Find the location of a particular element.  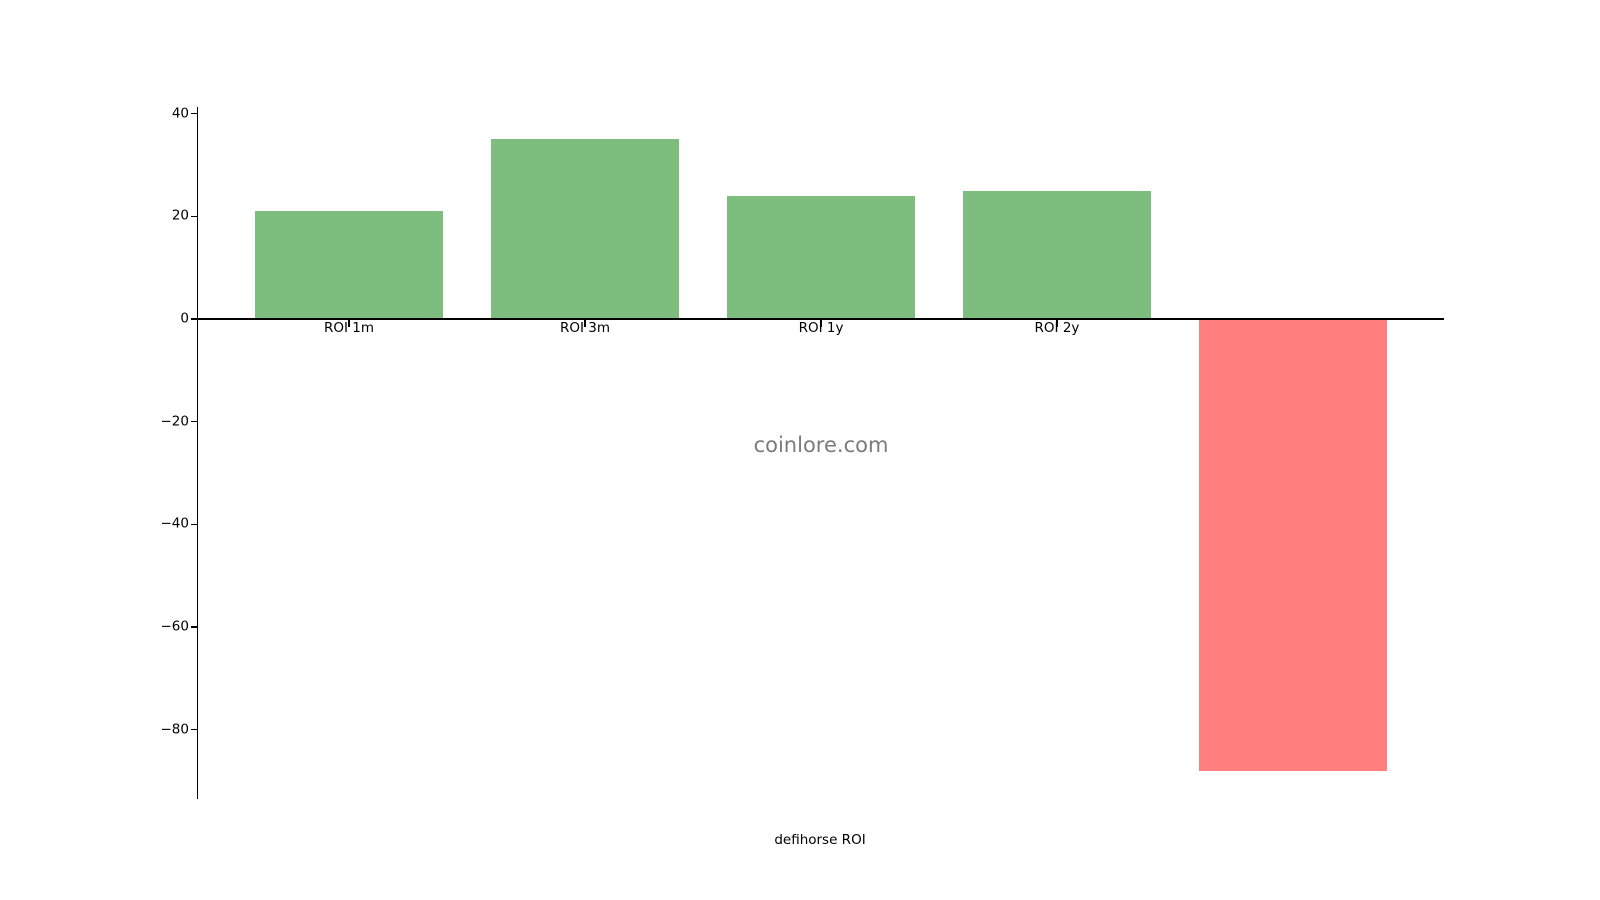

x-axis-zero-line is located at coordinates (821, 319).